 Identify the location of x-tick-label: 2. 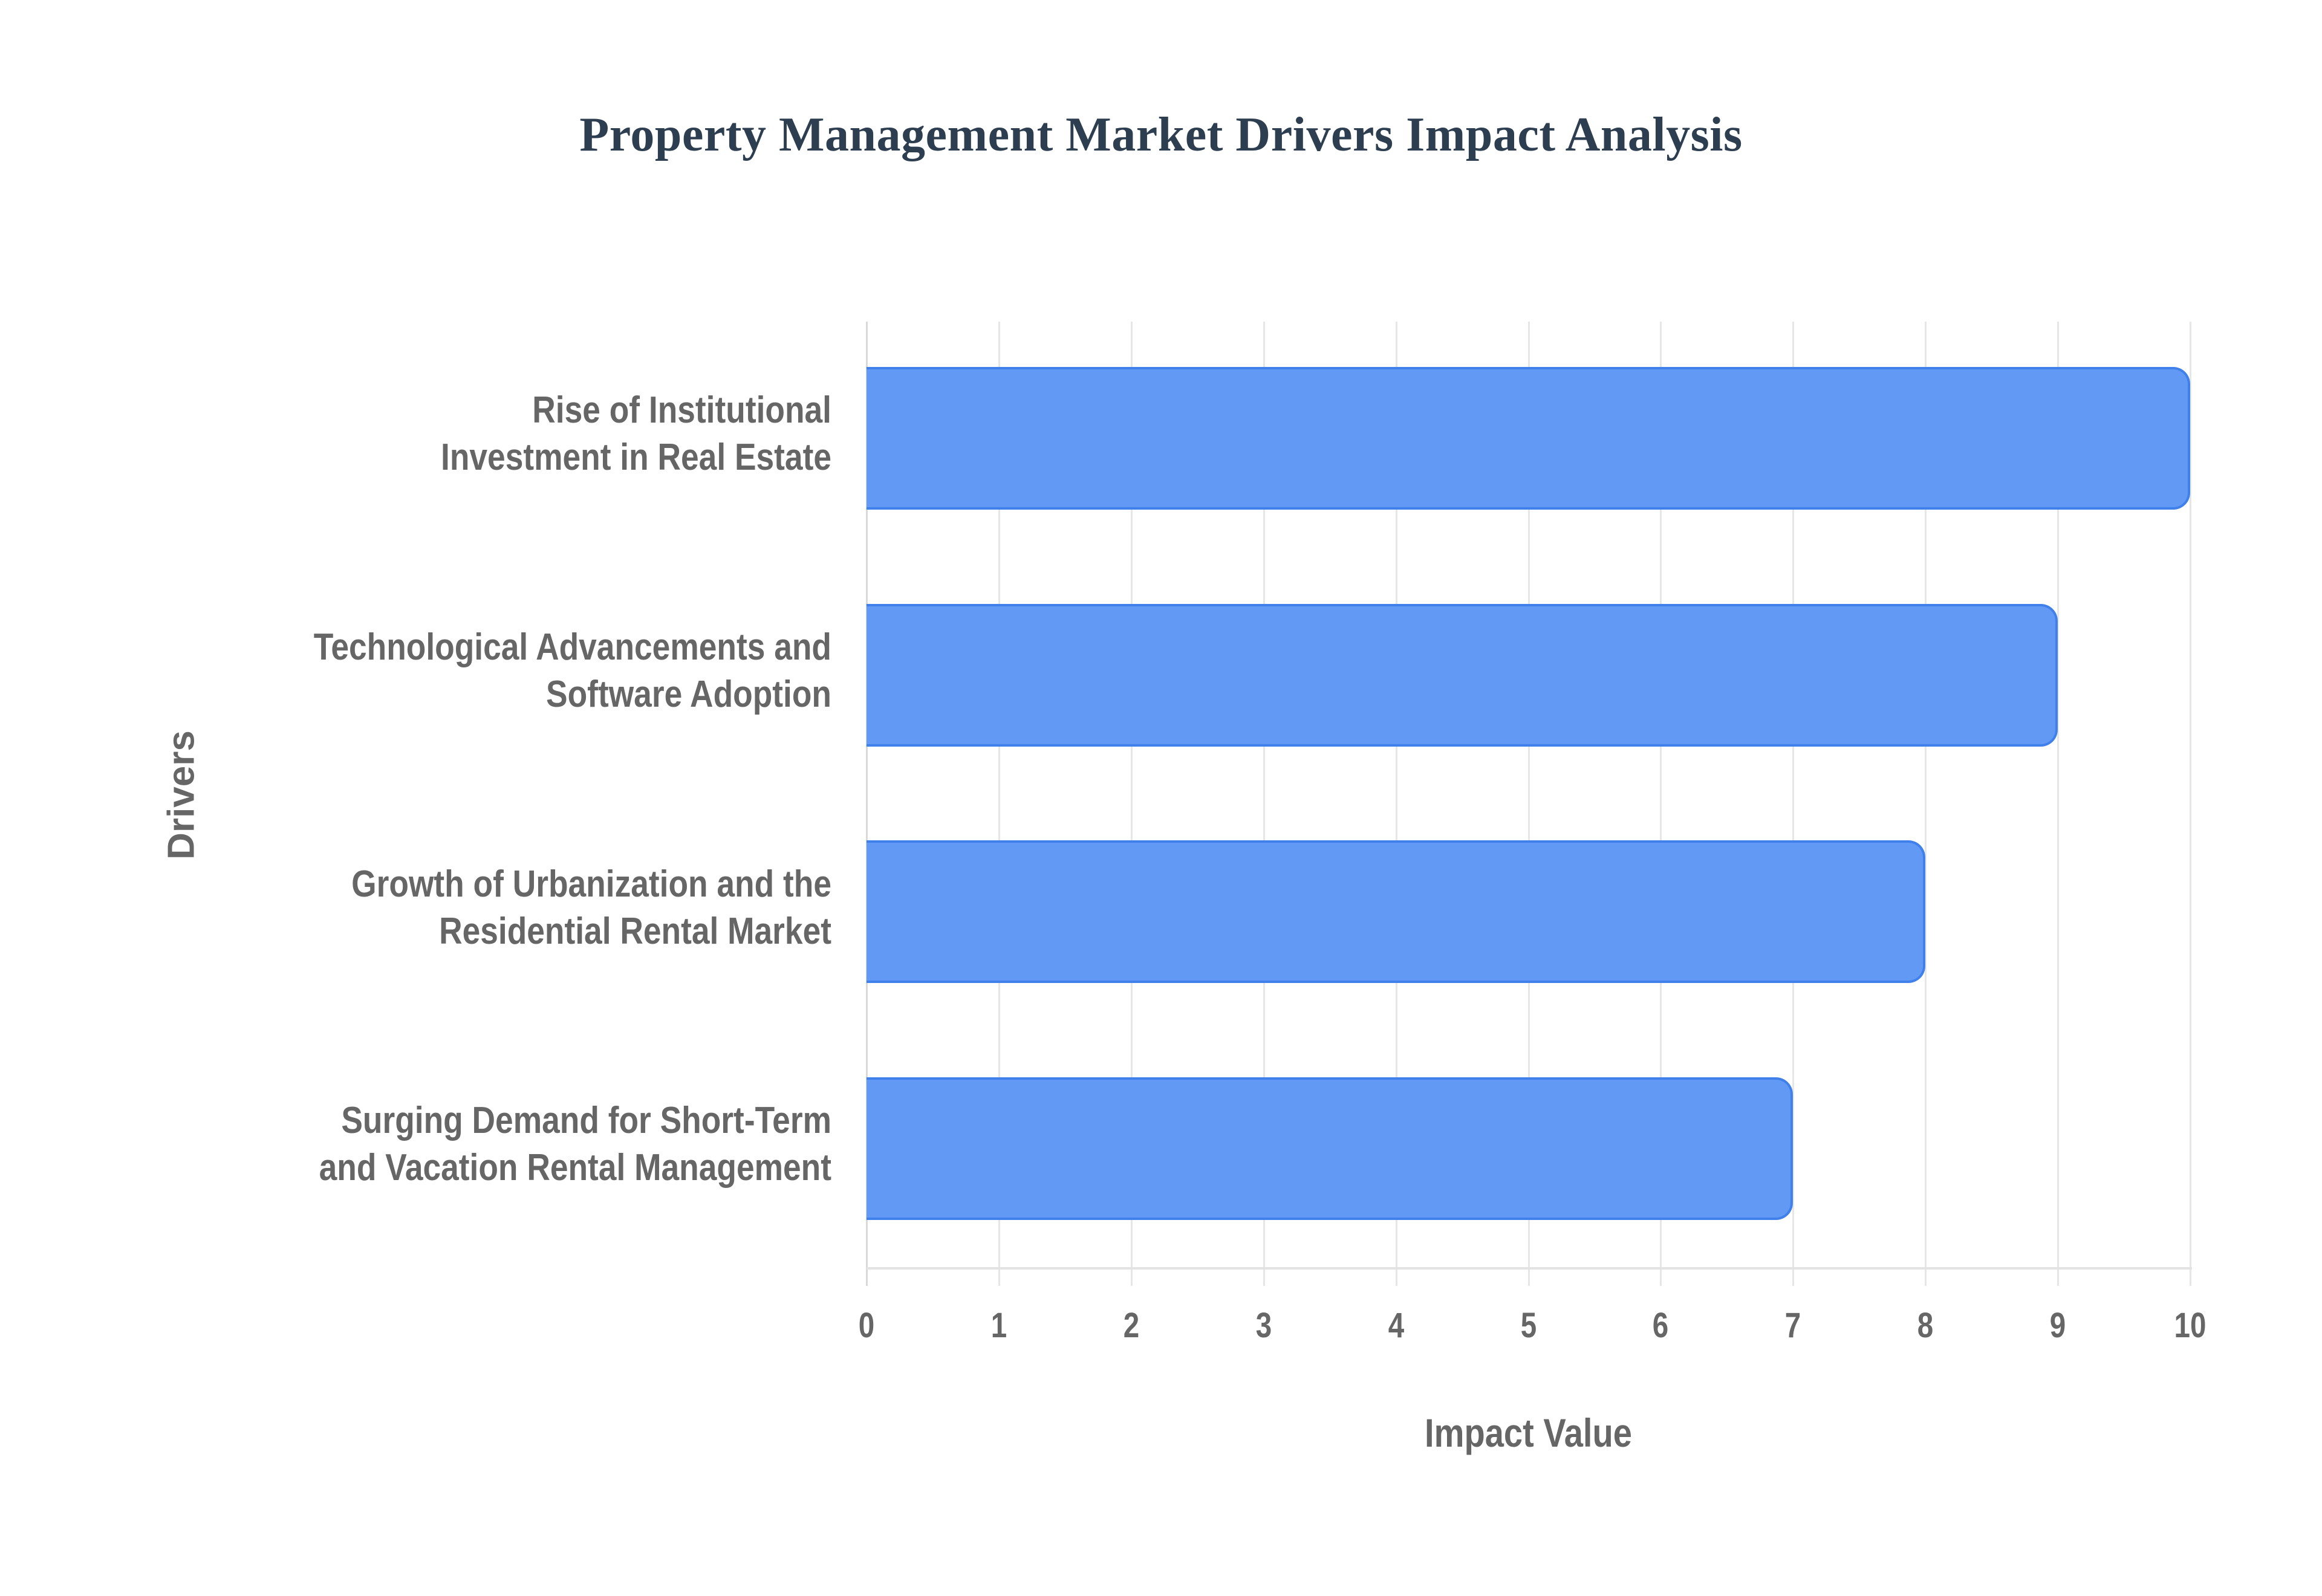
(1131, 1325).